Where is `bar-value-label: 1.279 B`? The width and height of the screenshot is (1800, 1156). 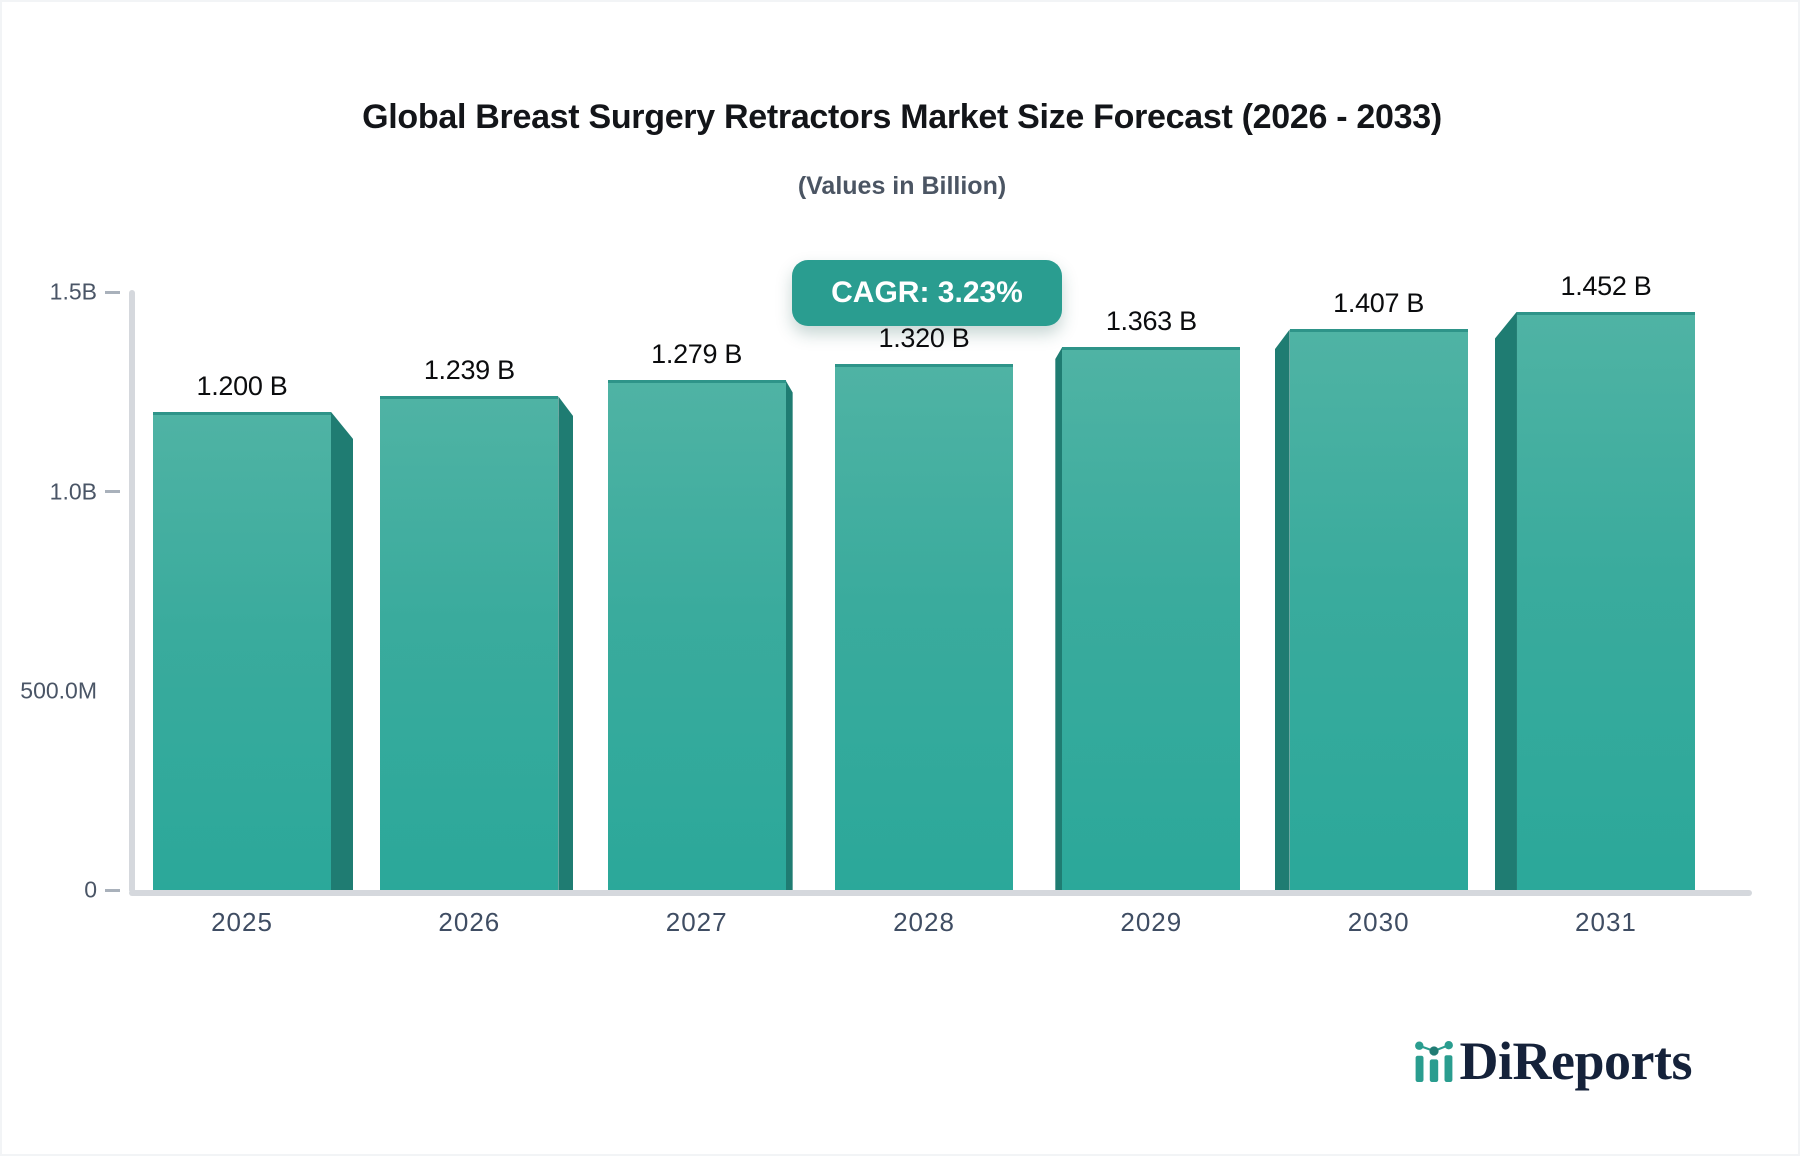 bar-value-label: 1.279 B is located at coordinates (697, 354).